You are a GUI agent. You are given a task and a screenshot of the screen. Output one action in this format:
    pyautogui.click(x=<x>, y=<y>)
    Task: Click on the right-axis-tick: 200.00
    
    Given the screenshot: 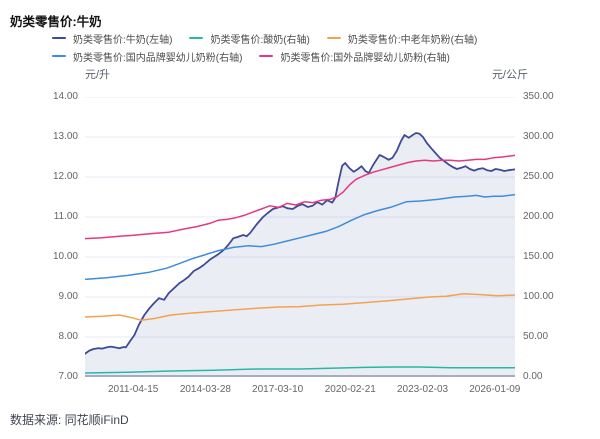 What is the action you would take?
    pyautogui.click(x=538, y=216)
    